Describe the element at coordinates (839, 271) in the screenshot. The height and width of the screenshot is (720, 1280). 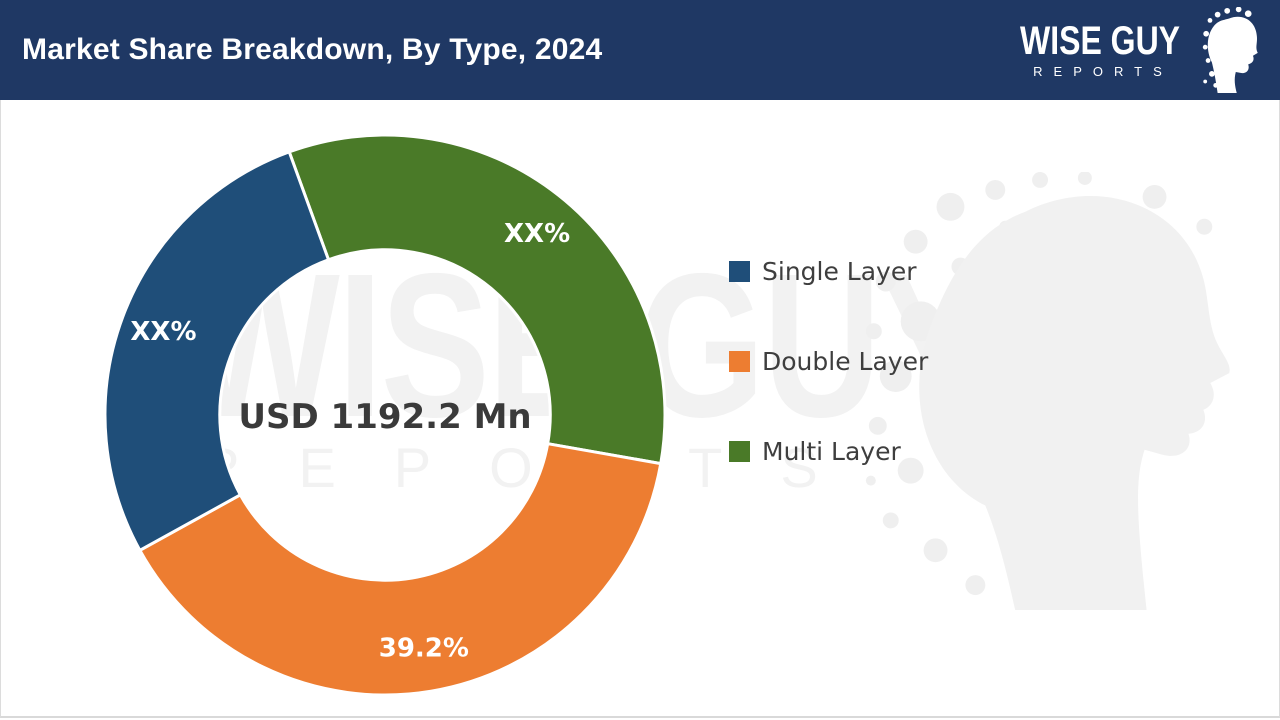
I see `legend-label: Single Layer` at that location.